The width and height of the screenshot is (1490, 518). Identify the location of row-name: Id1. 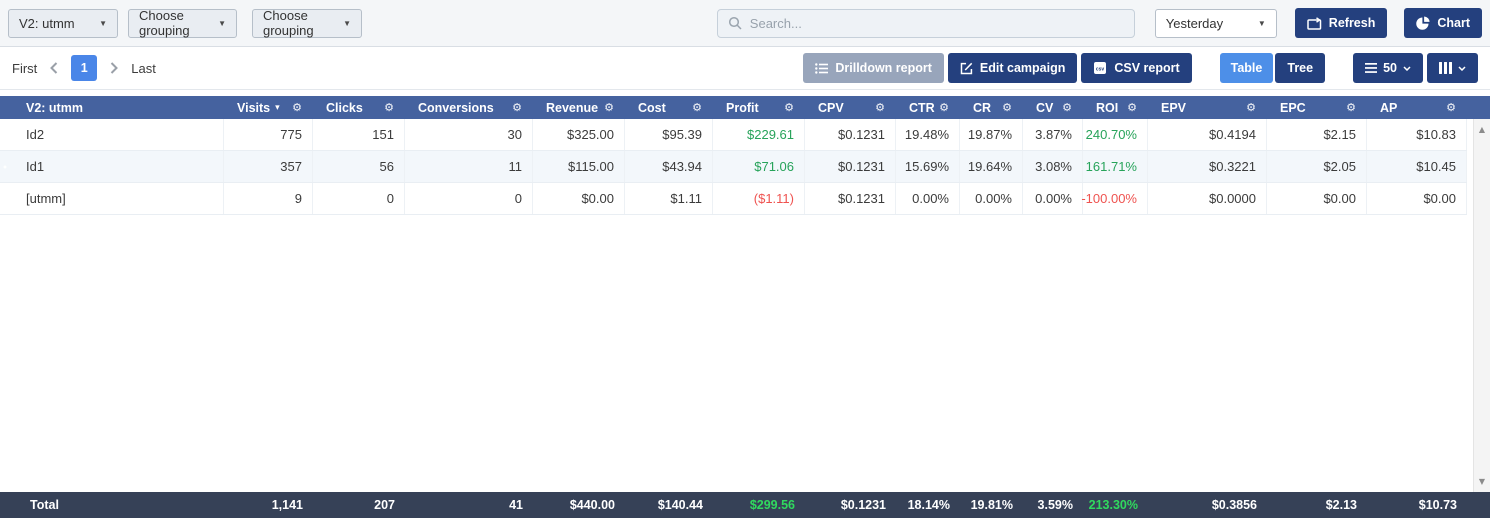
(35, 166).